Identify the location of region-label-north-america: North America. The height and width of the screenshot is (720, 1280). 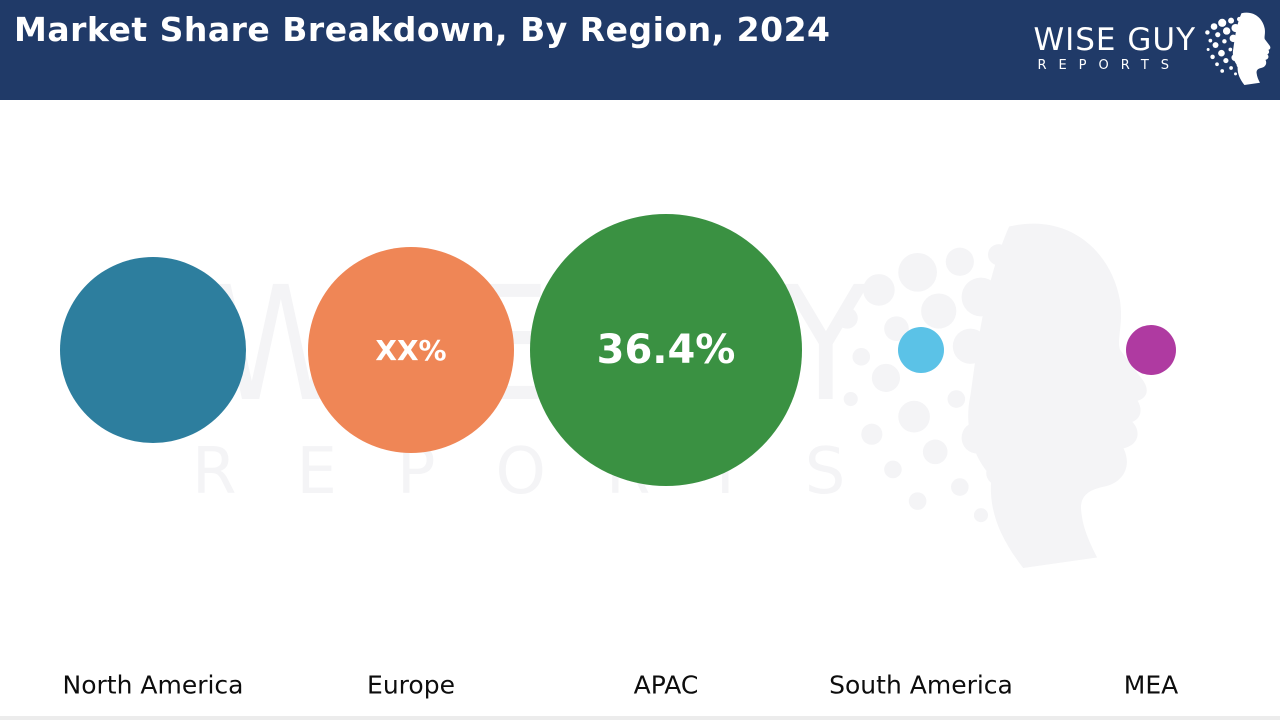
(153, 685).